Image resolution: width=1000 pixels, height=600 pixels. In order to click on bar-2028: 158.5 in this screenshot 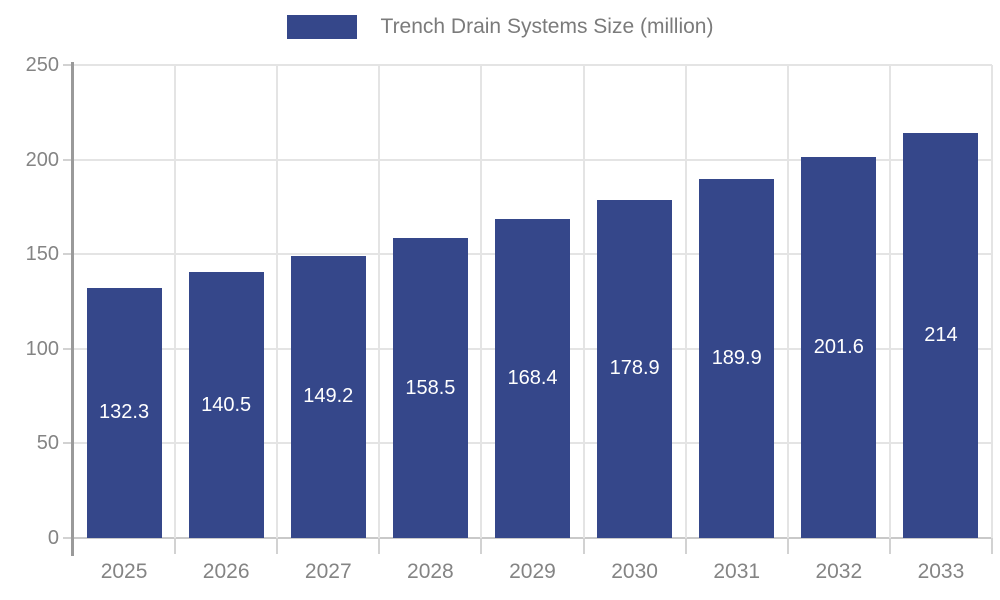, I will do `click(430, 388)`.